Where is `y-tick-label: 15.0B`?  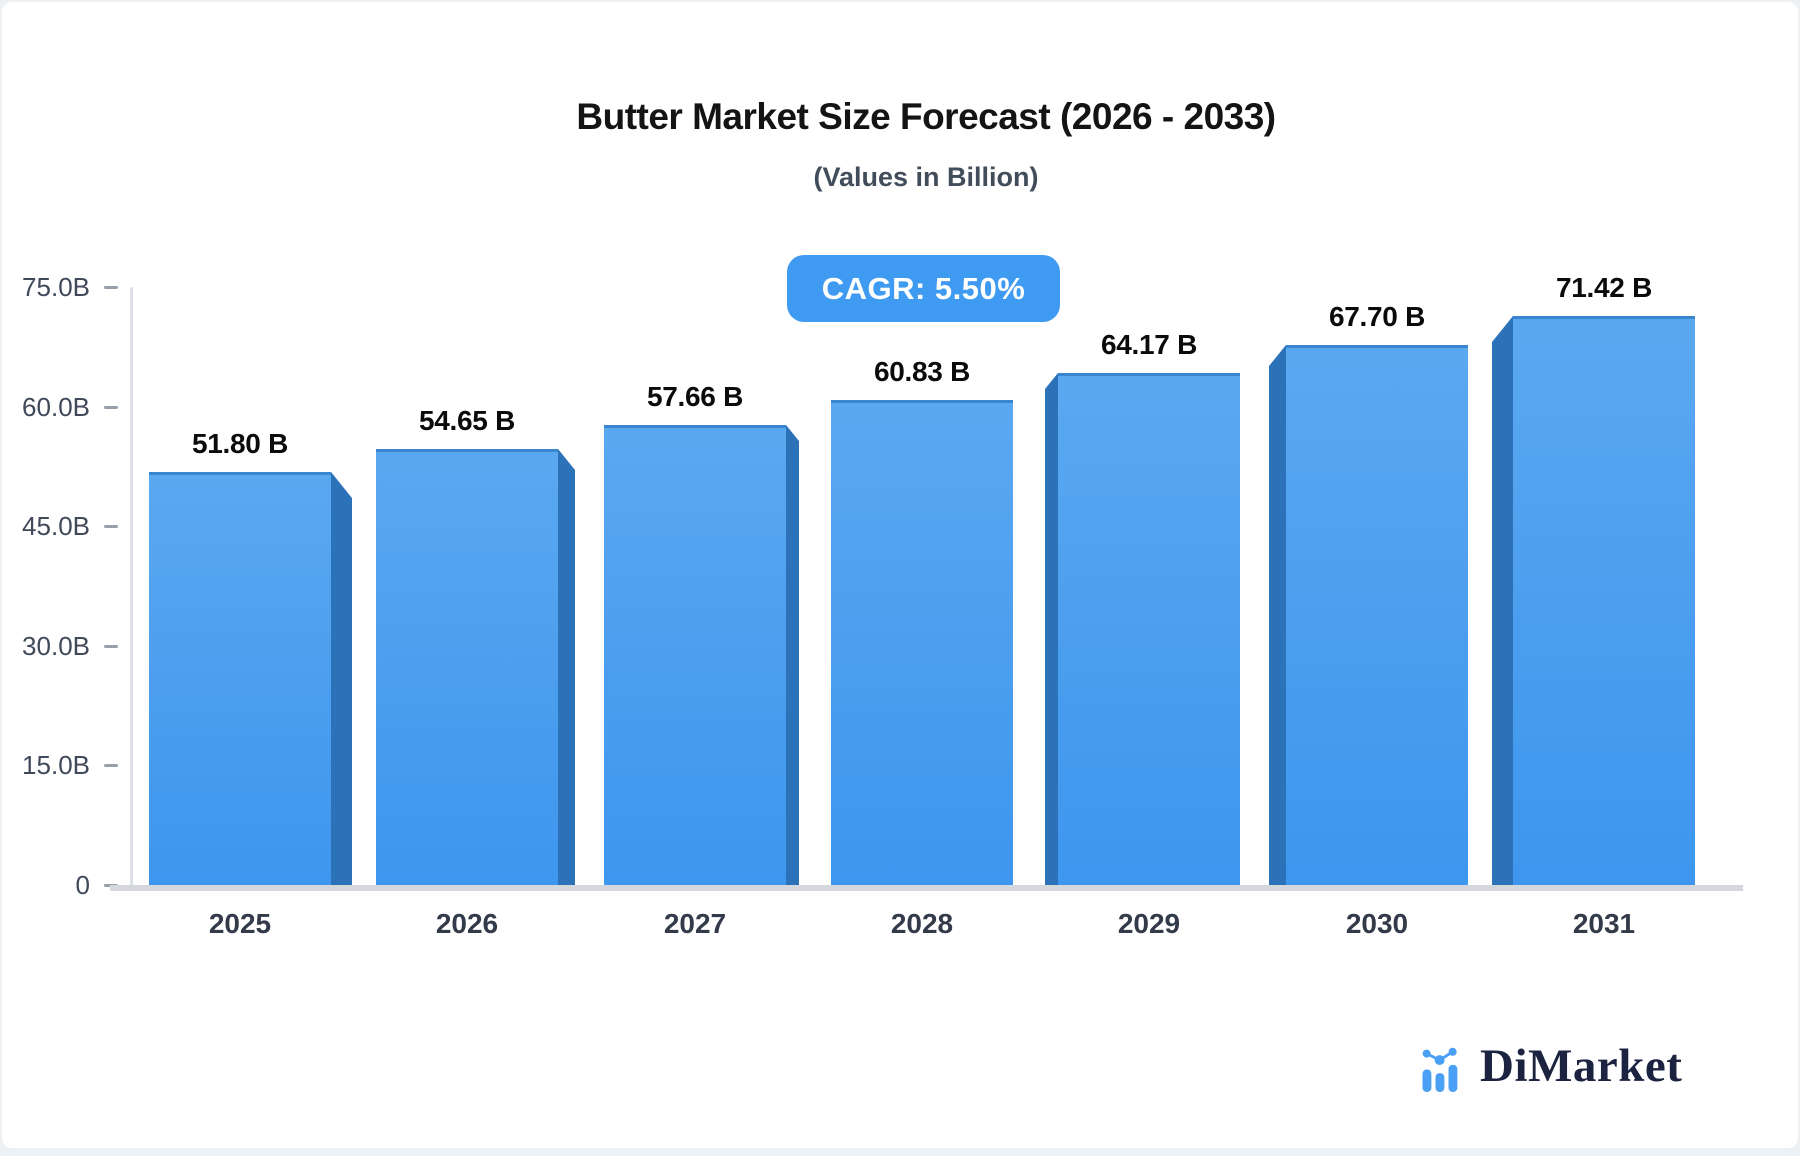
y-tick-label: 15.0B is located at coordinates (56, 765).